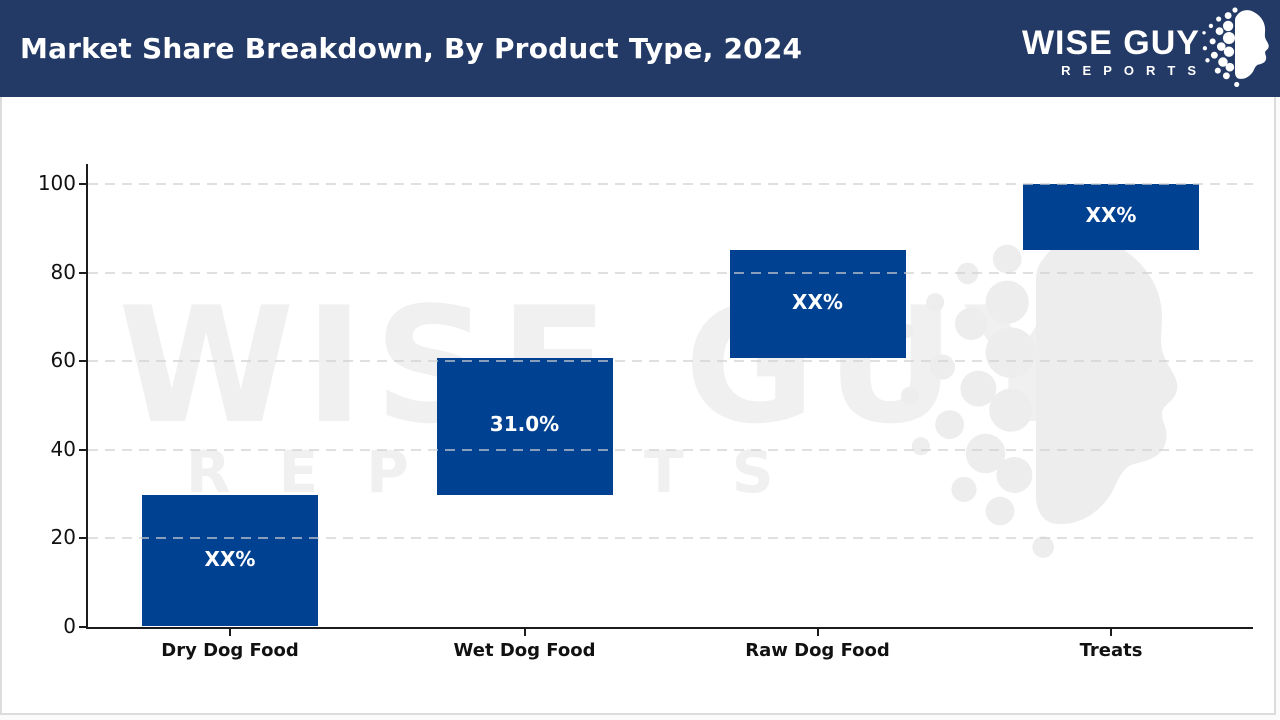 The width and height of the screenshot is (1280, 720). I want to click on x-tick-dry-dog-food, so click(230, 632).